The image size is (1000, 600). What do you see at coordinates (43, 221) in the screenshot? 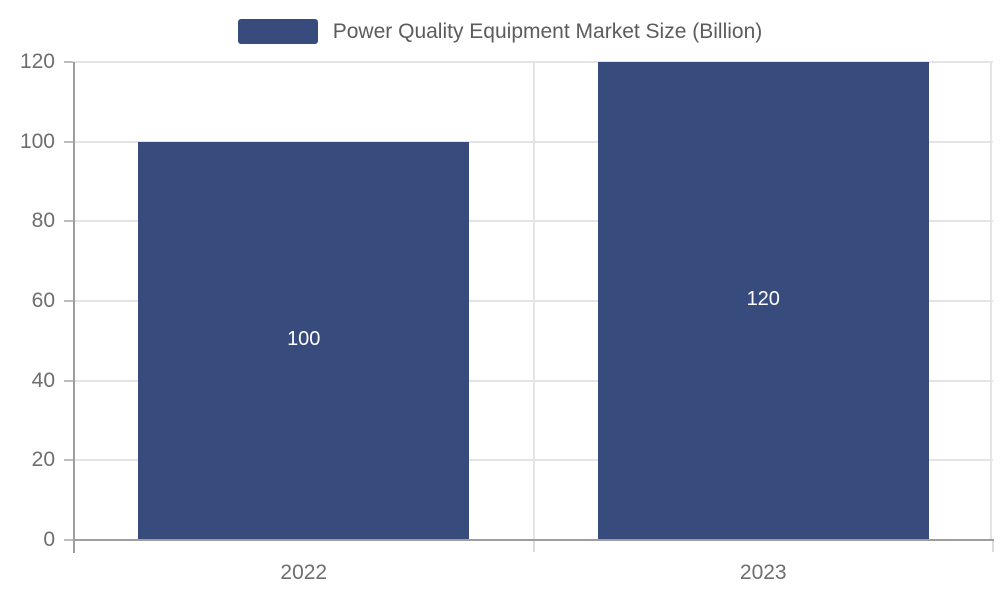
I see `y-axis-label: 80` at bounding box center [43, 221].